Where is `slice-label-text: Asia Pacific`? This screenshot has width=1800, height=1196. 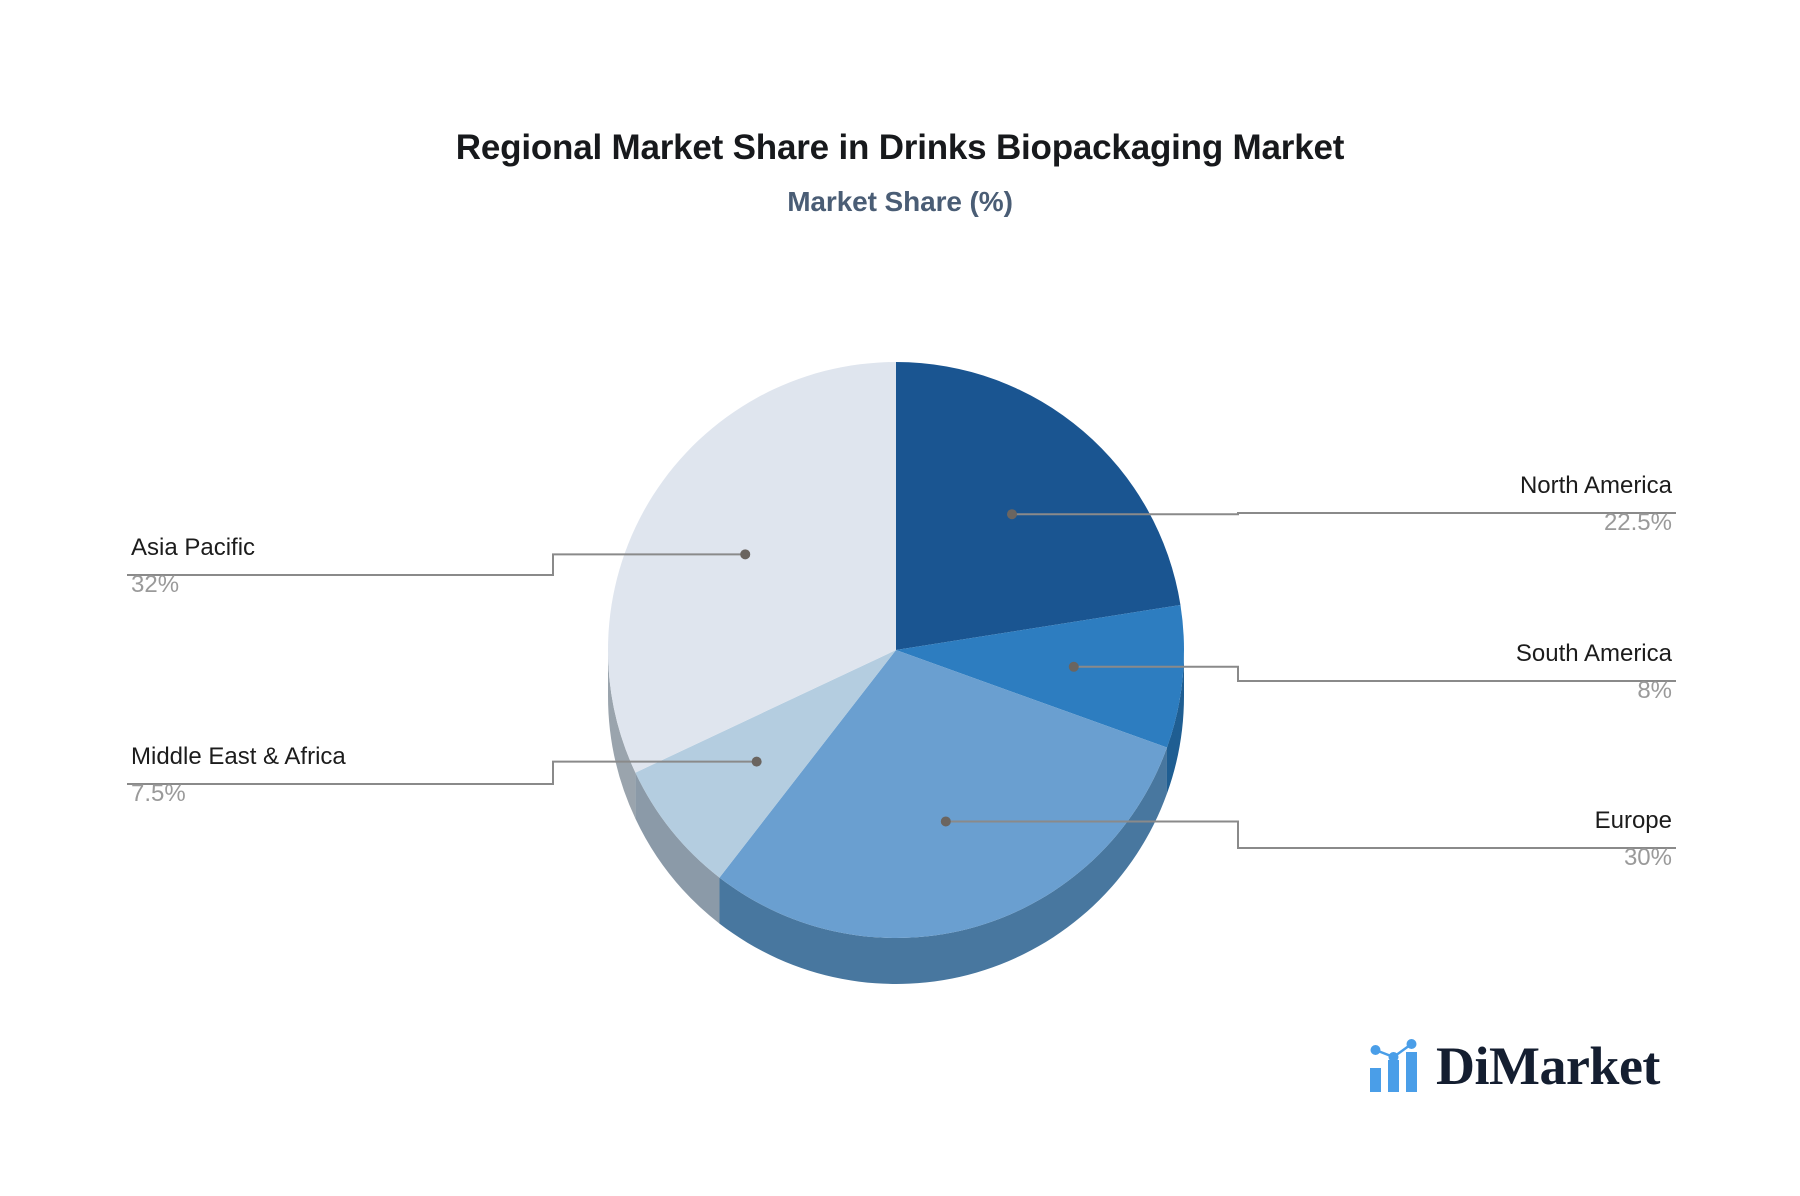 slice-label-text: Asia Pacific is located at coordinates (193, 547).